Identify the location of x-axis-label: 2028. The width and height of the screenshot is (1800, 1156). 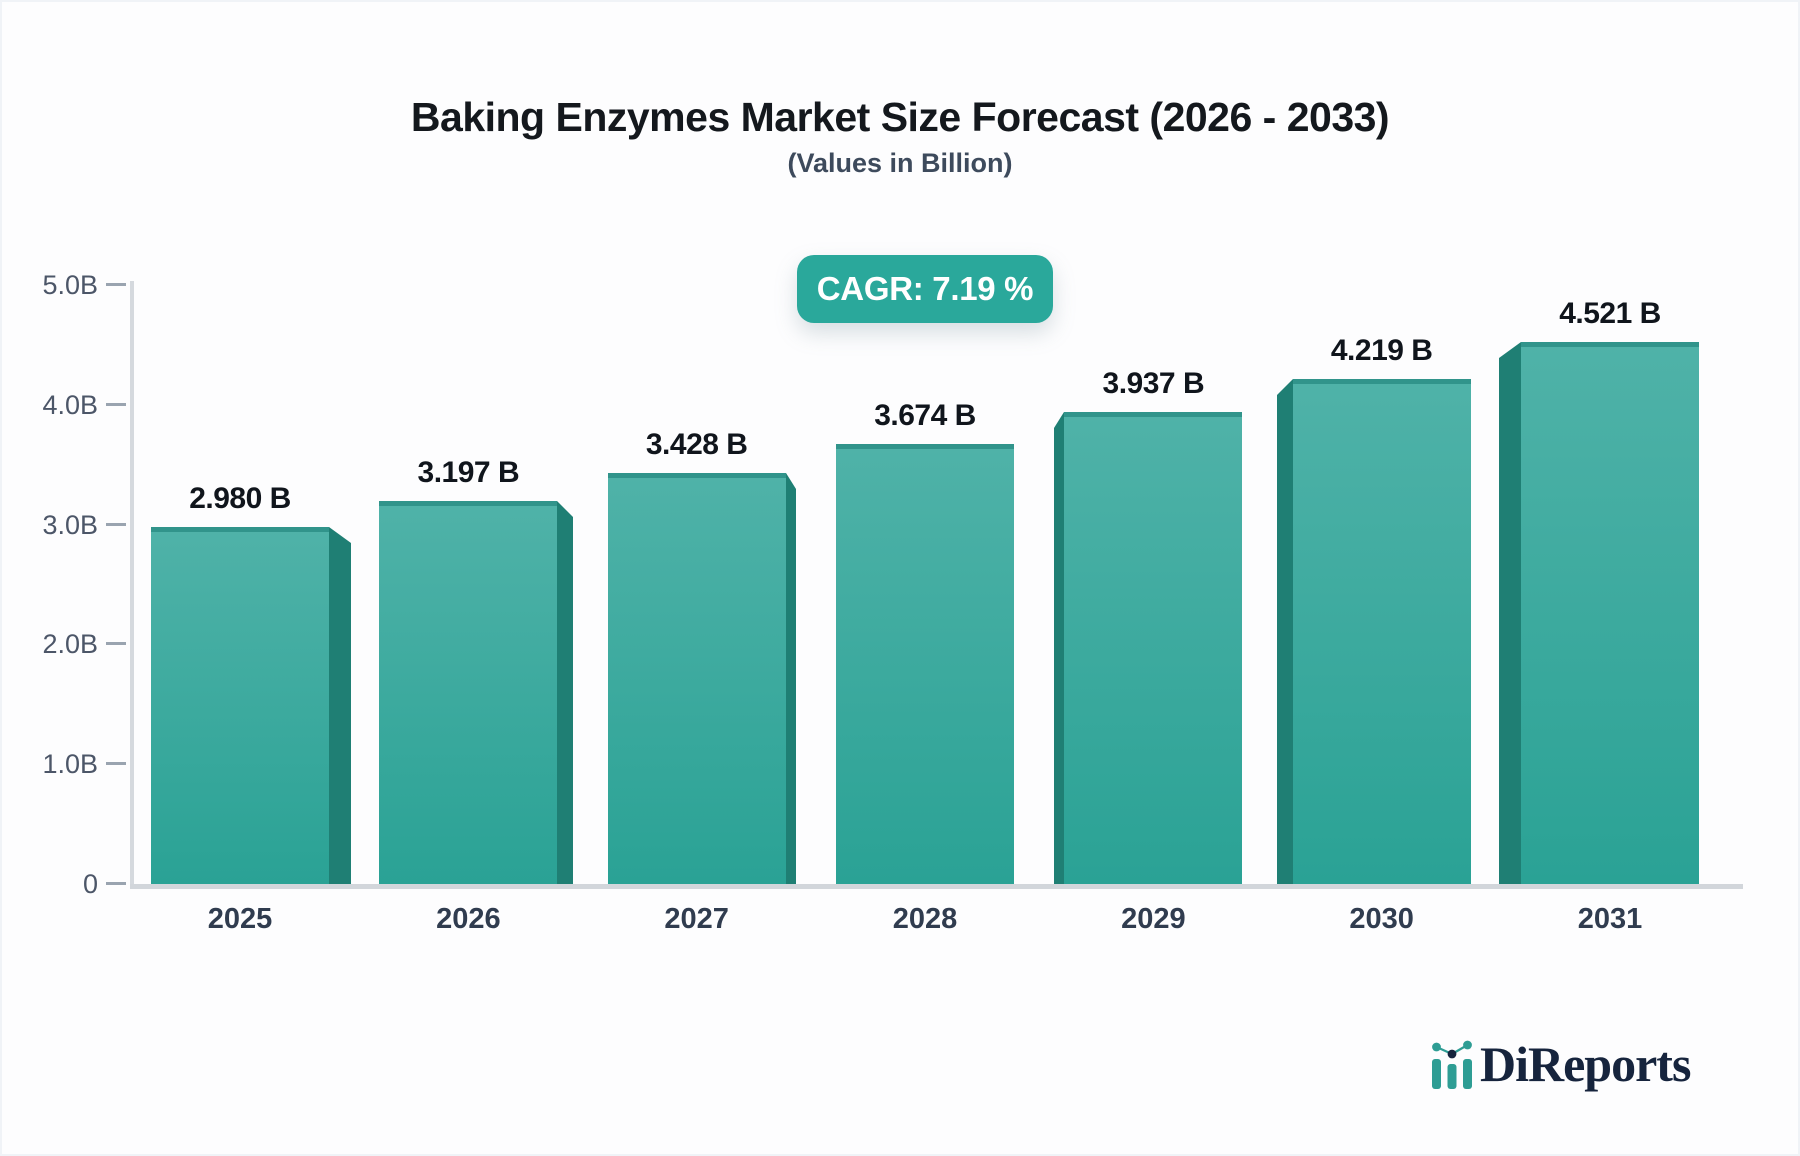
(925, 919).